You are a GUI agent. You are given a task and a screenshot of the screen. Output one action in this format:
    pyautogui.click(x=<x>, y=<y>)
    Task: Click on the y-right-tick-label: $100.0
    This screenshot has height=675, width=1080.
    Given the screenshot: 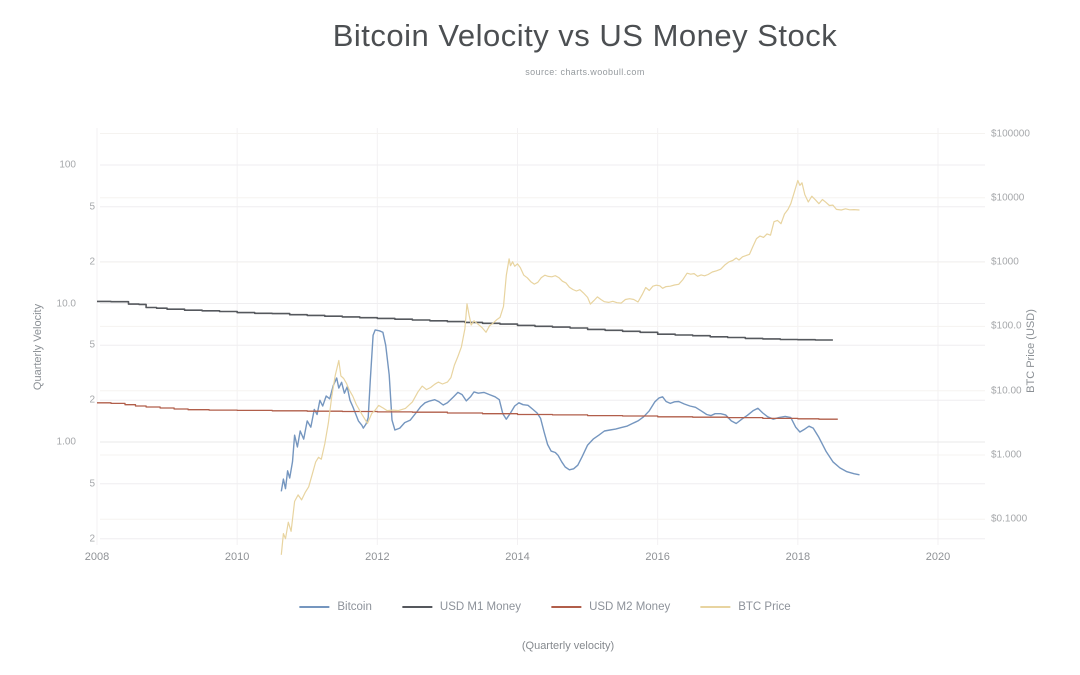 What is the action you would take?
    pyautogui.click(x=1006, y=326)
    